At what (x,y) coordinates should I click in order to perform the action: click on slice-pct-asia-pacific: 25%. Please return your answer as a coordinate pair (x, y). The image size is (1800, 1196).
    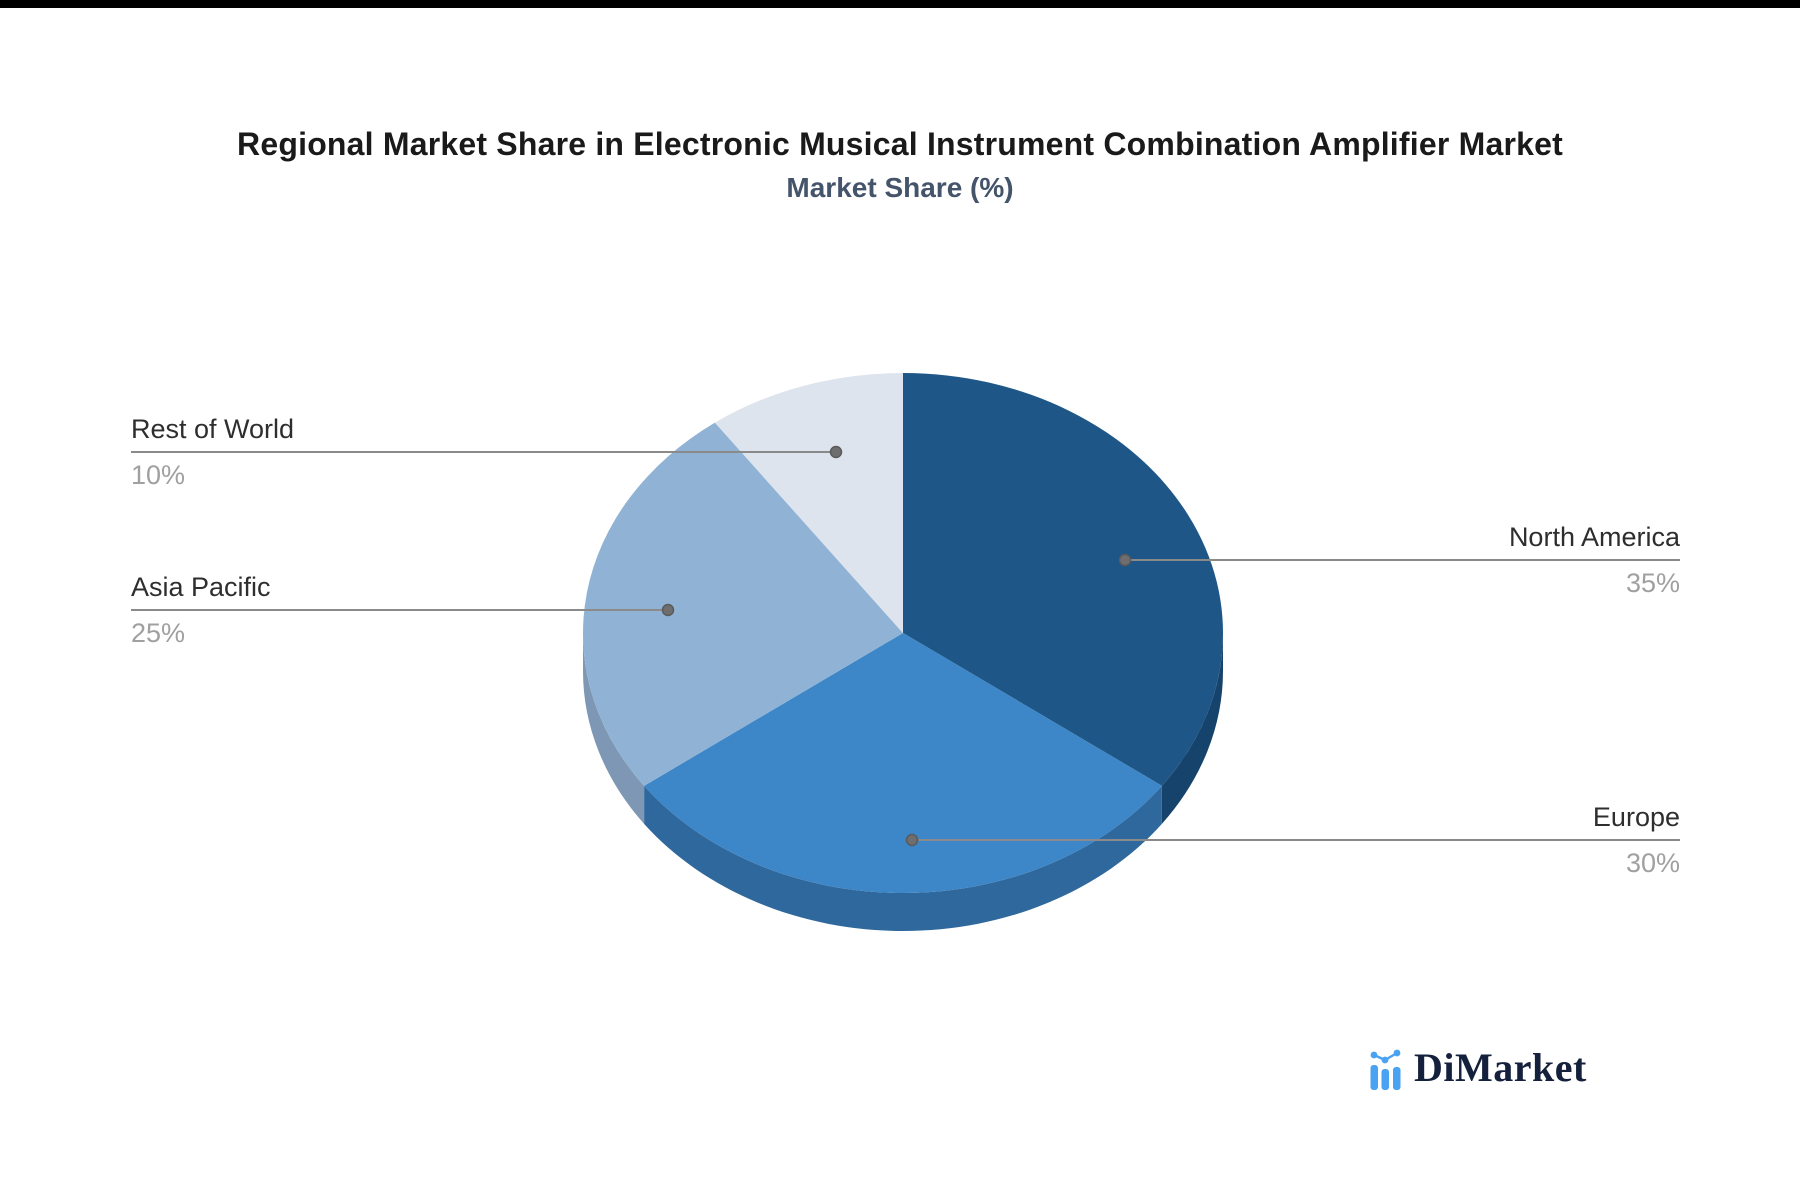
    Looking at the image, I should click on (158, 633).